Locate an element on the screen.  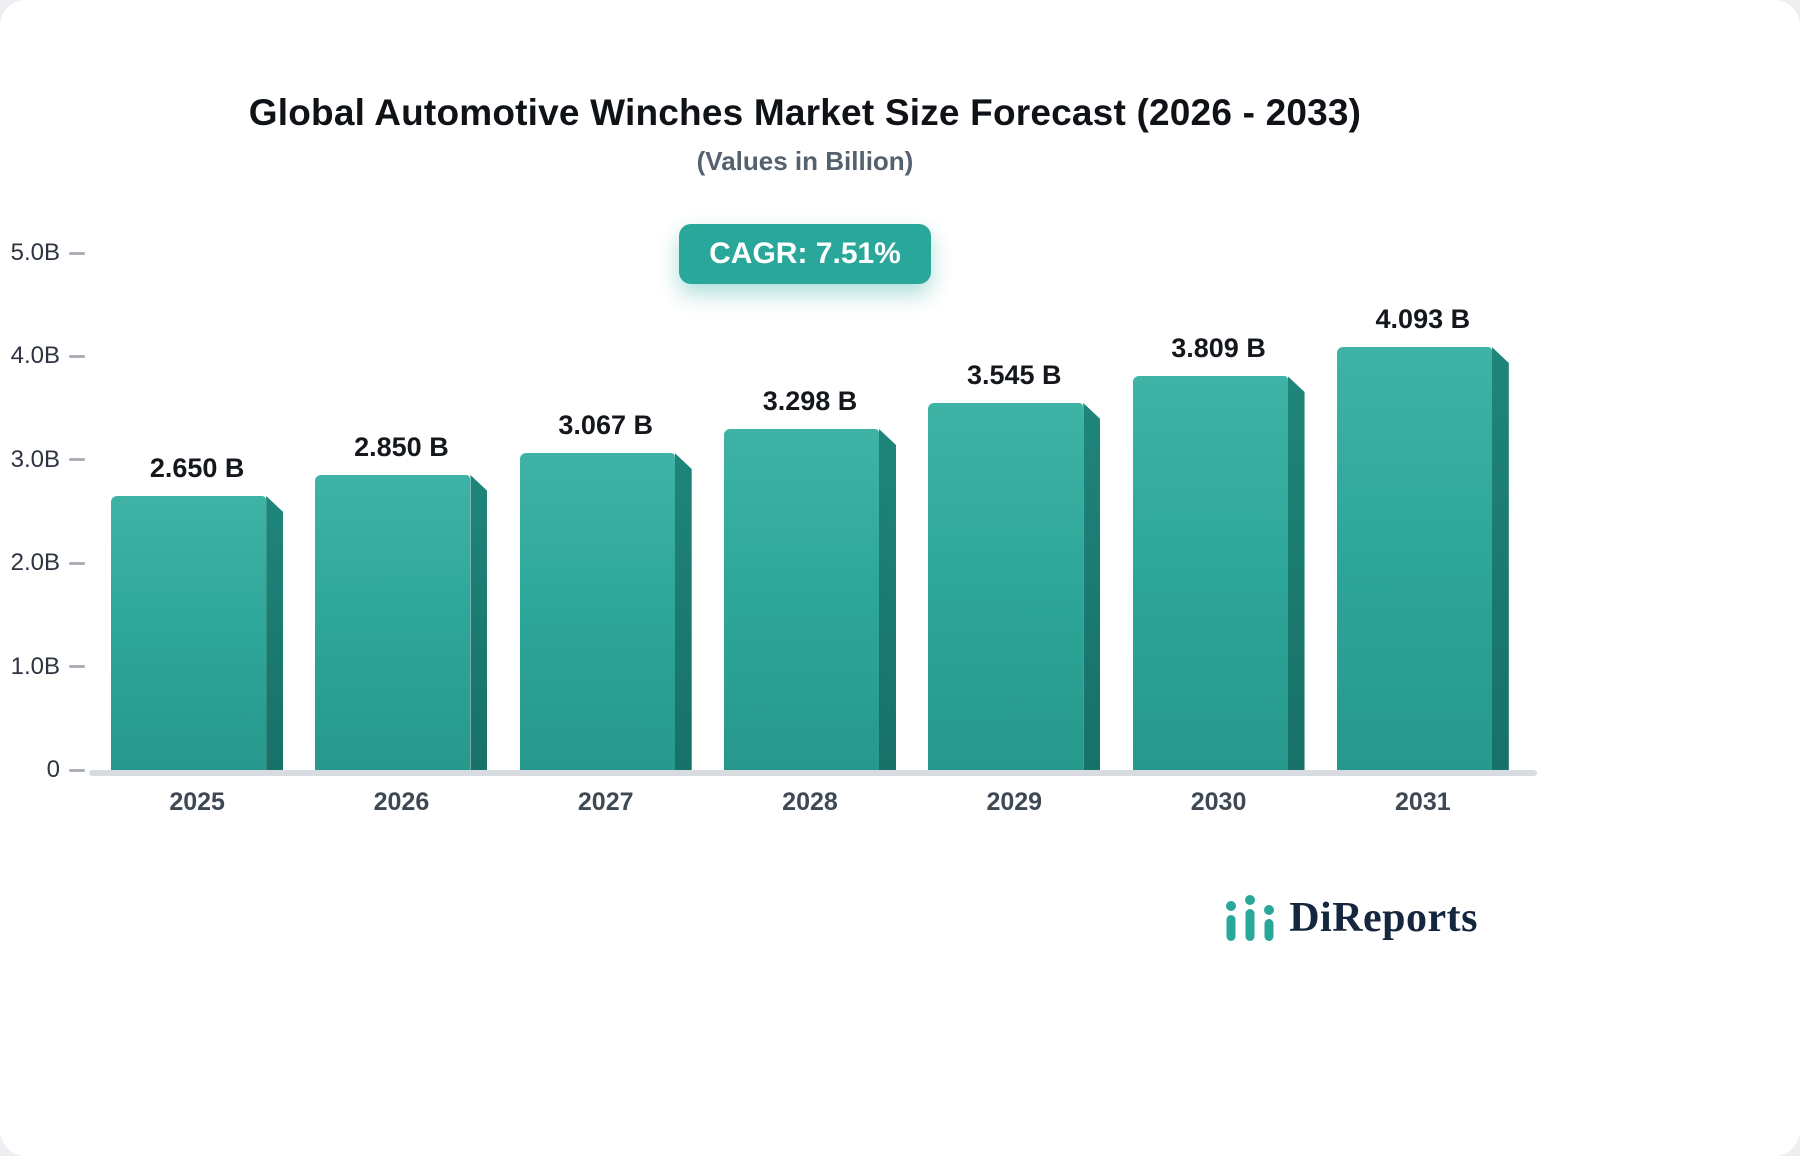
bar-slot: 2.650 B is located at coordinates (197, 611).